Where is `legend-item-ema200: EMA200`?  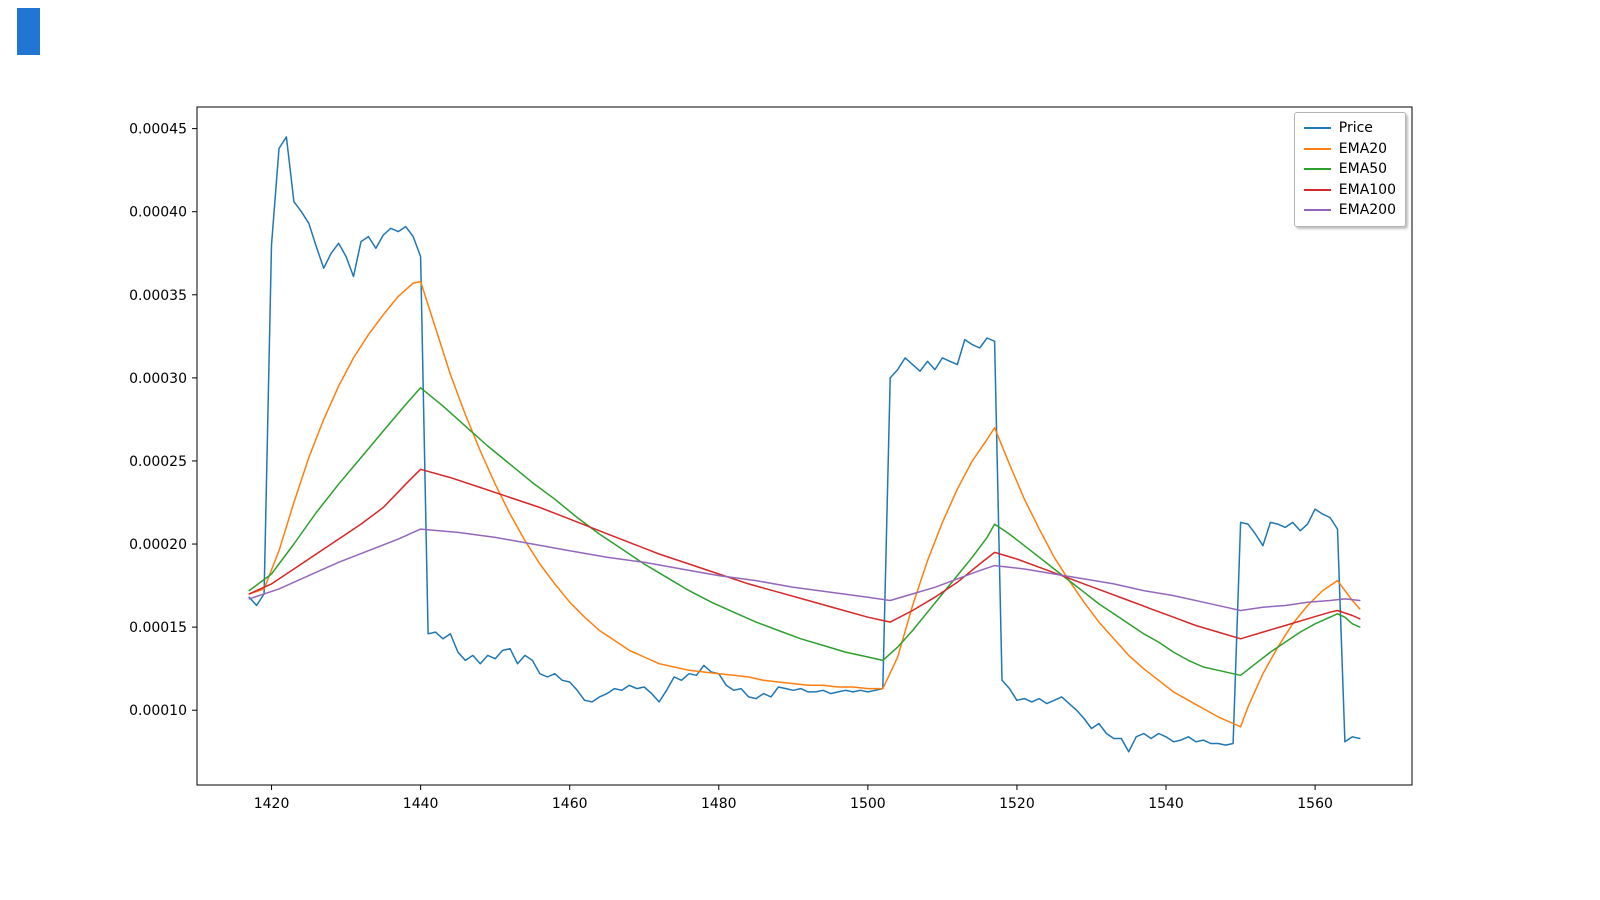
legend-item-ema200: EMA200 is located at coordinates (1349, 210).